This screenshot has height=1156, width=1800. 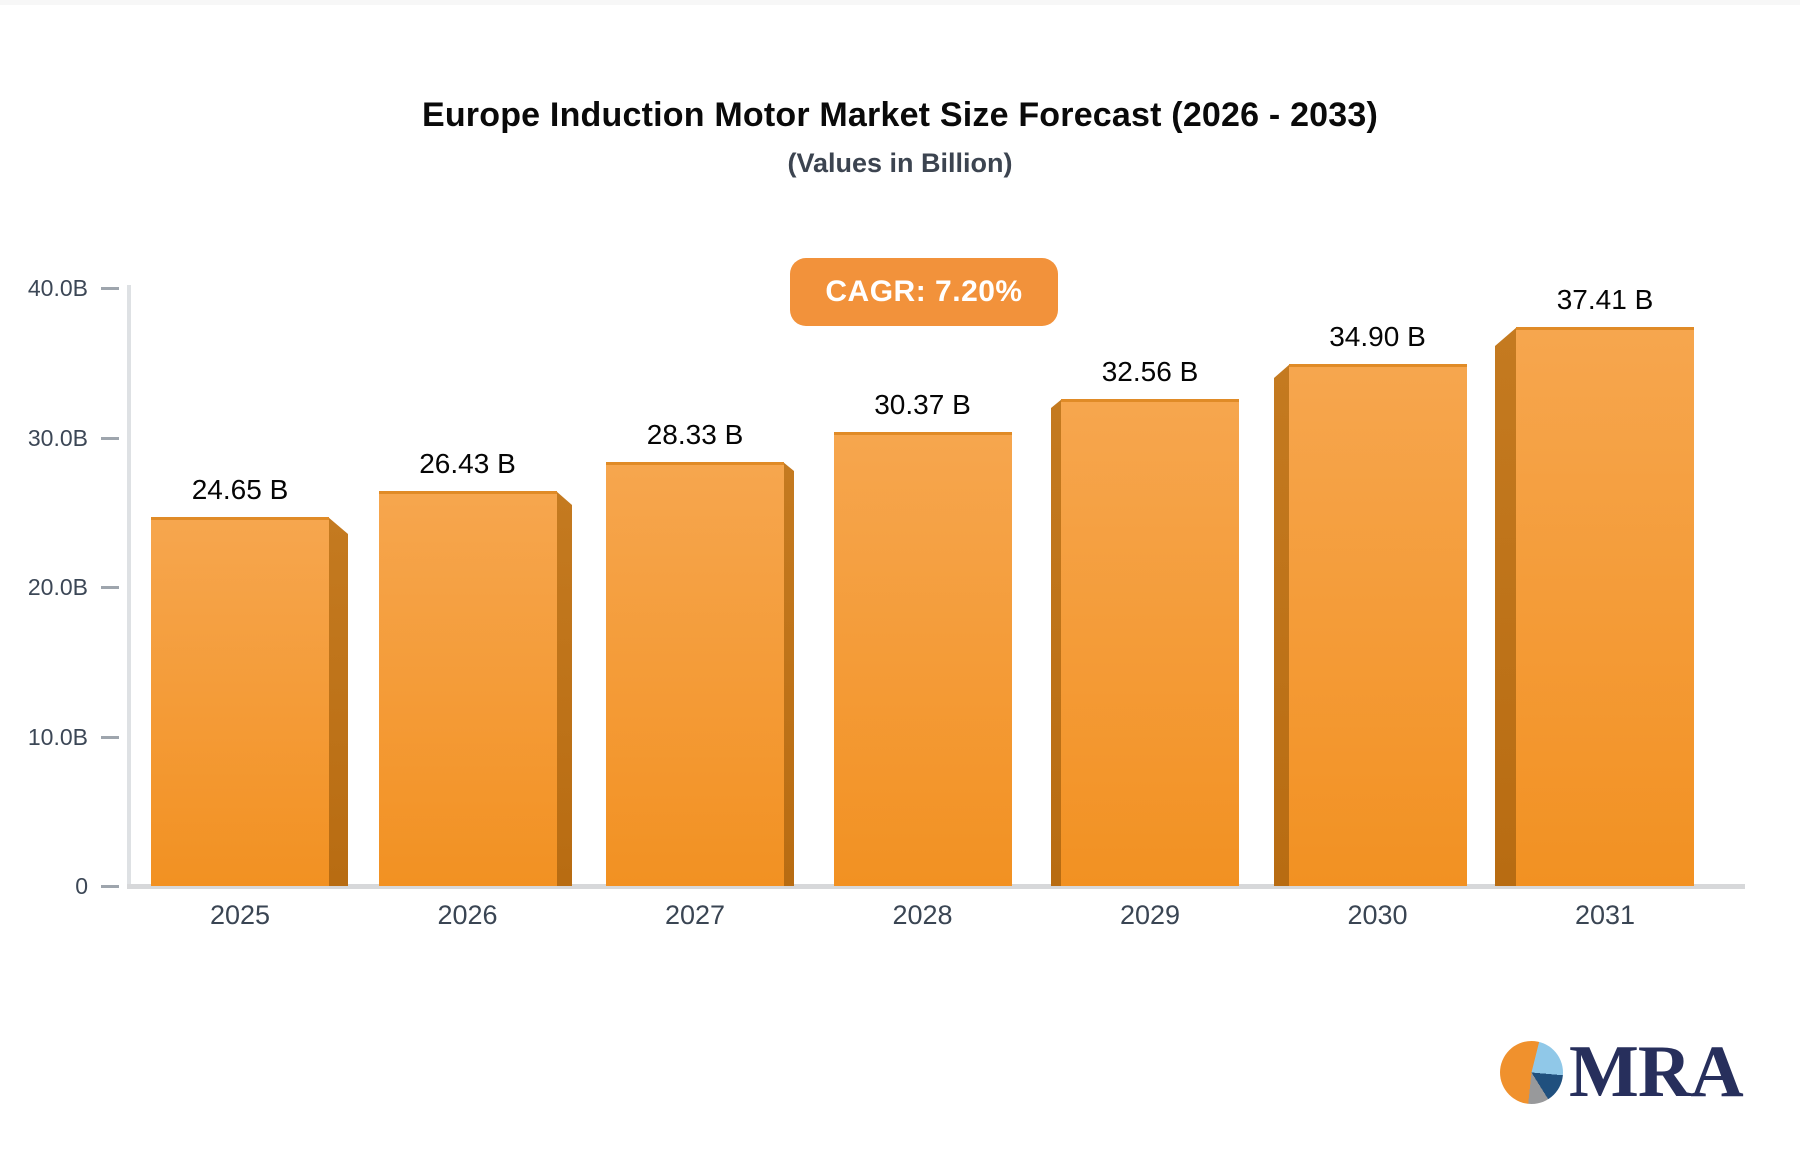 I want to click on y-axis-tick-label: 30.0B, so click(x=57, y=437).